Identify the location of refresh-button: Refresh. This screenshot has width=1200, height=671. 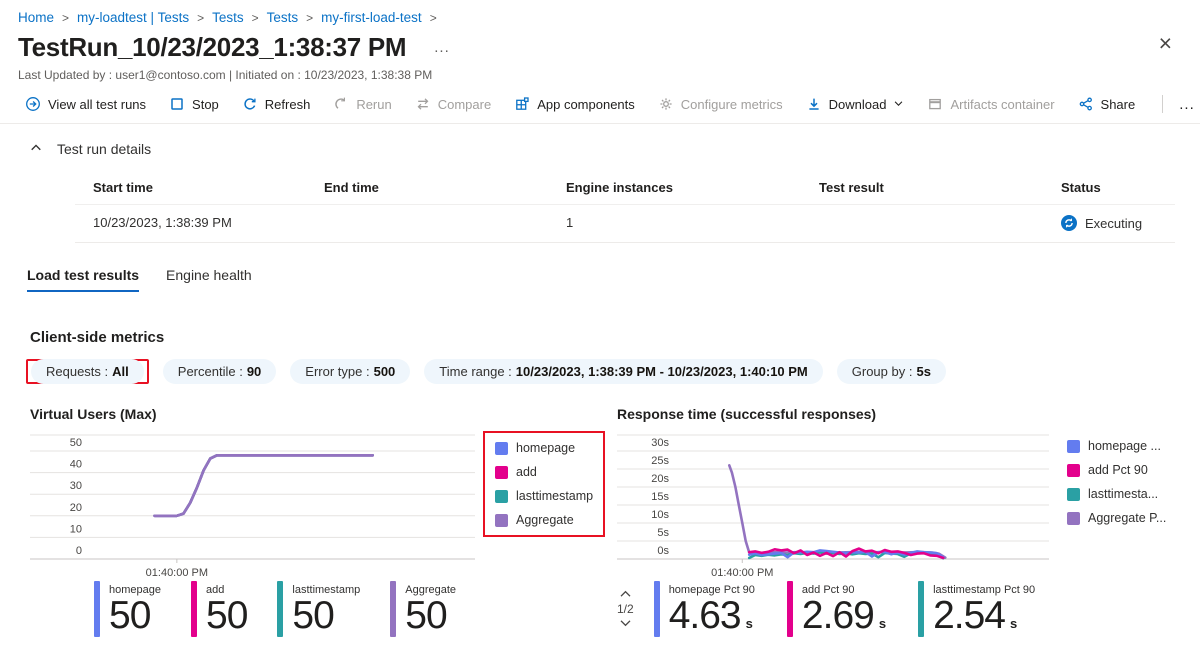
(276, 104).